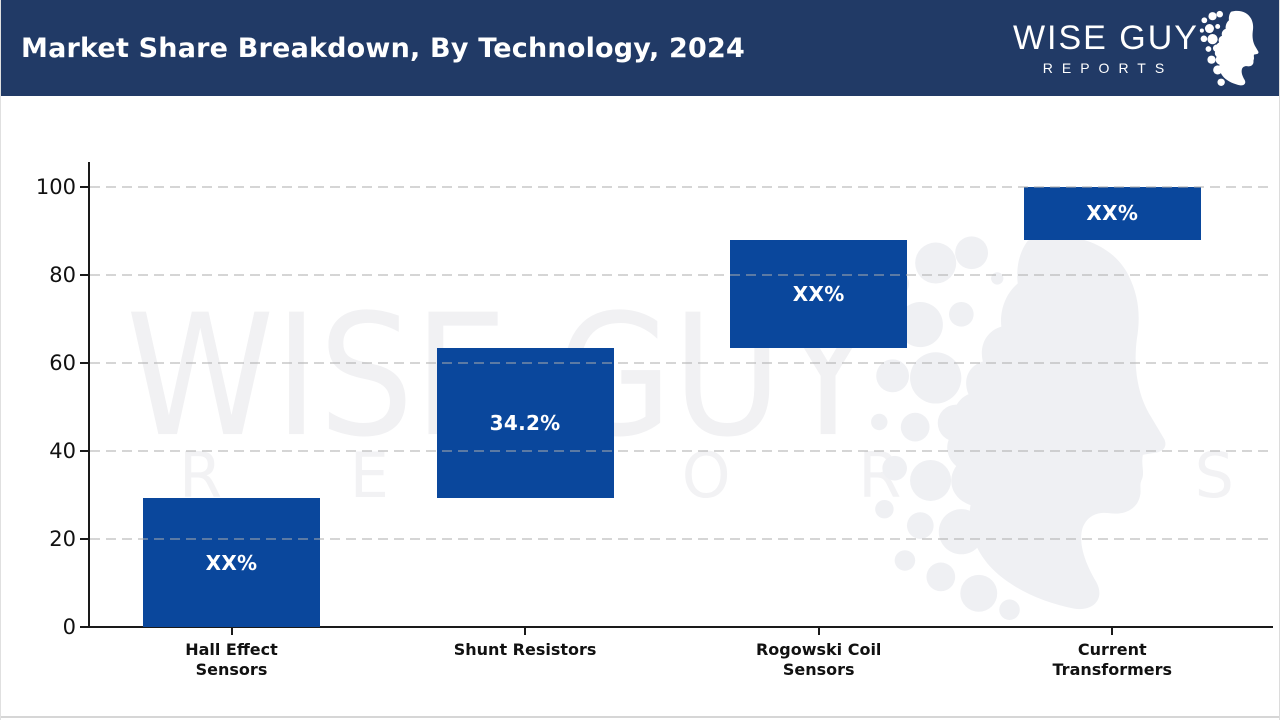  I want to click on y-tick-label: 20, so click(62, 539).